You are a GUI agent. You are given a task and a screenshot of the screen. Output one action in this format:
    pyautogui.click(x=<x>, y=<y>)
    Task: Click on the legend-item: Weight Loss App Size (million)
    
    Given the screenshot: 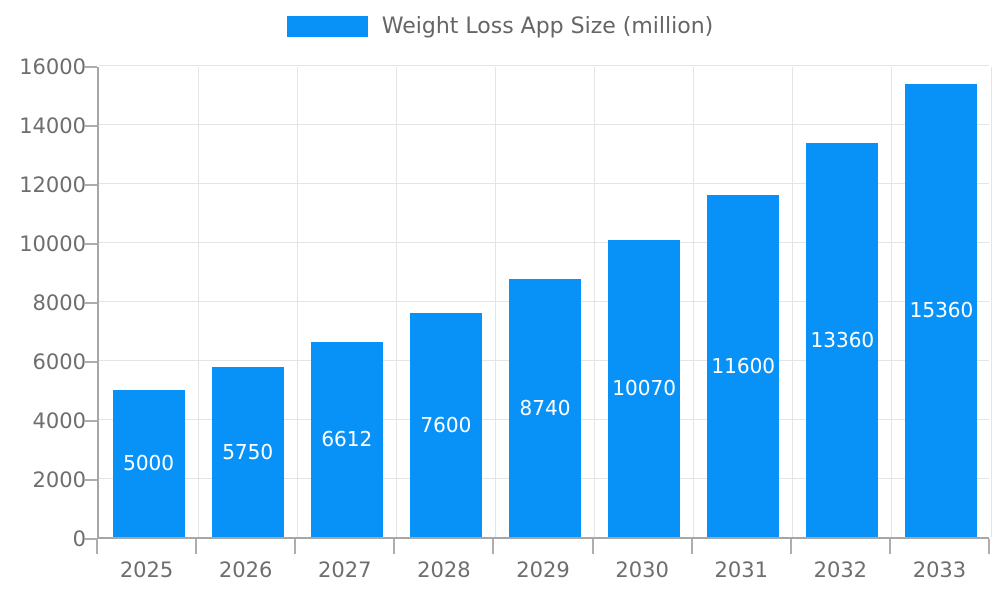 What is the action you would take?
    pyautogui.click(x=500, y=26)
    